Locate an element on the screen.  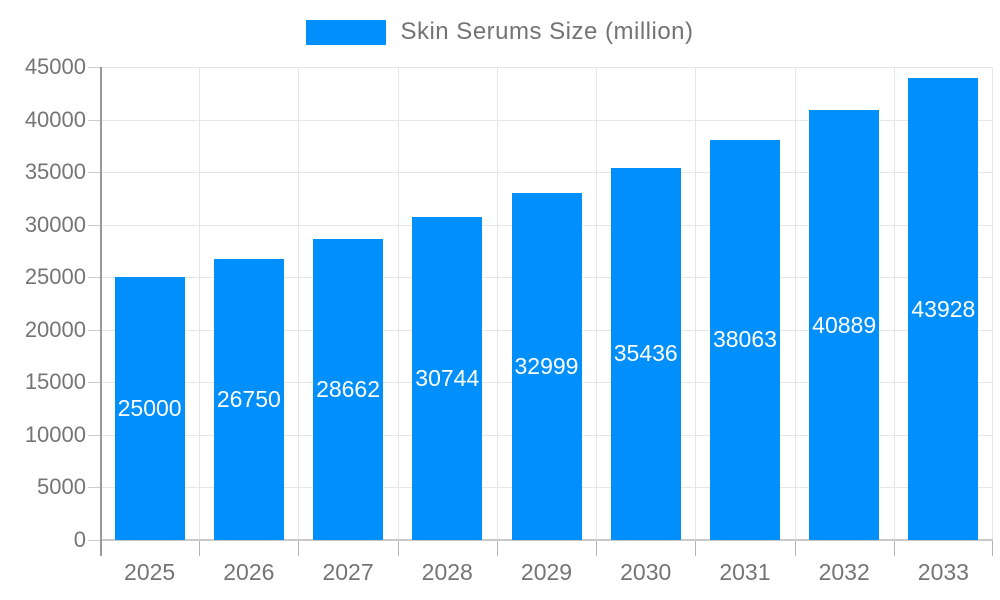
y-axis-label: 40000 is located at coordinates (55, 119).